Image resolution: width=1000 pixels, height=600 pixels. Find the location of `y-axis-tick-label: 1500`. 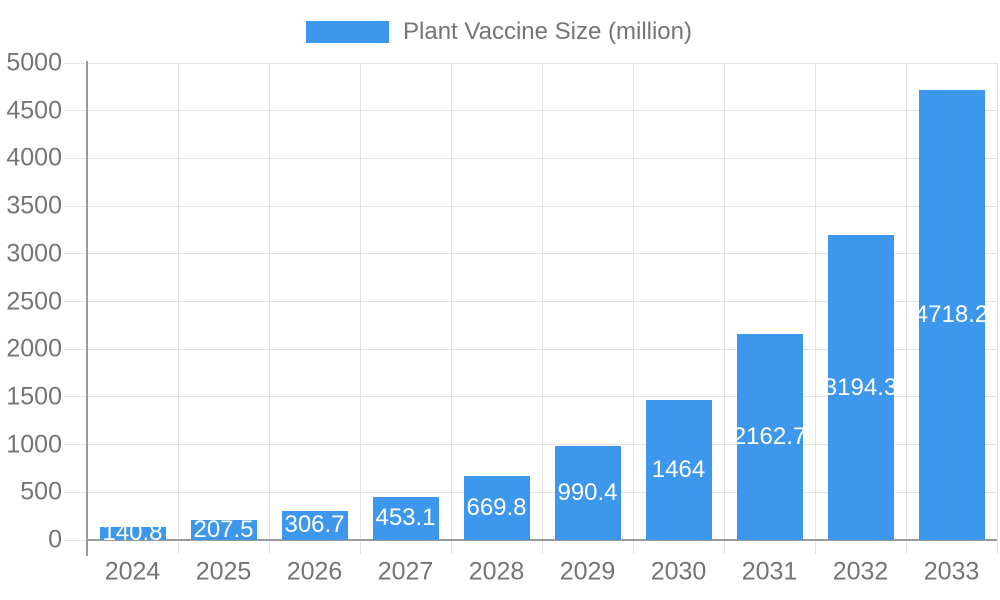

y-axis-tick-label: 1500 is located at coordinates (34, 396).